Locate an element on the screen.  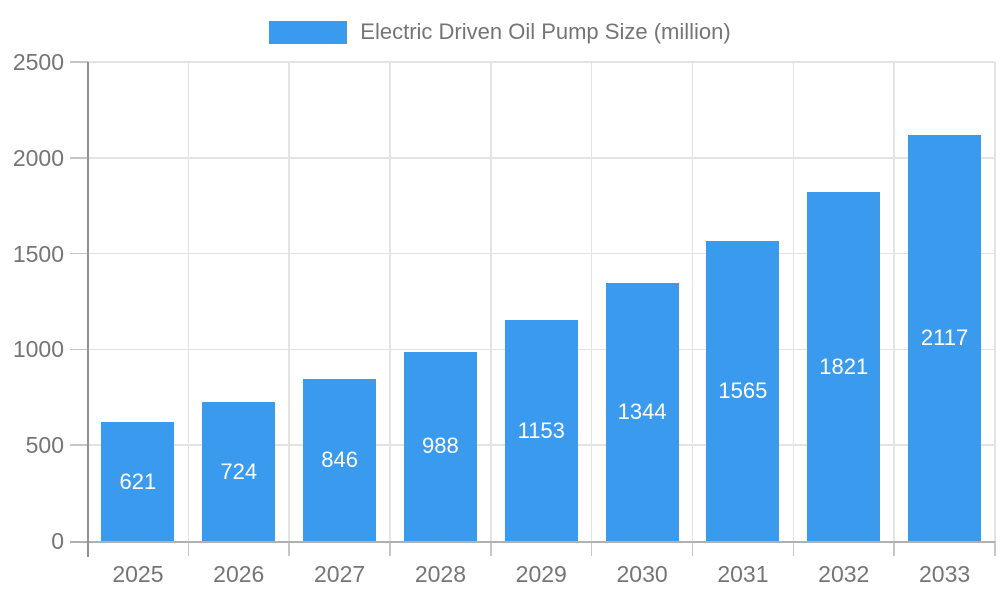
bar-value-label: 1821 is located at coordinates (844, 366).